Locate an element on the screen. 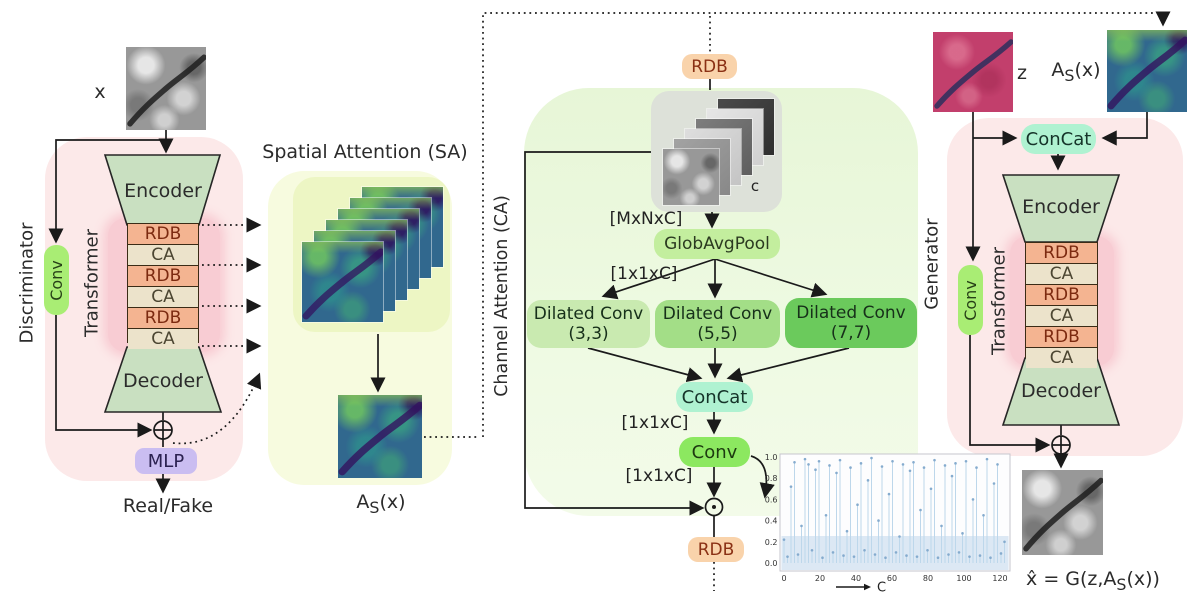  generator-connectors is located at coordinates (1056, 290).